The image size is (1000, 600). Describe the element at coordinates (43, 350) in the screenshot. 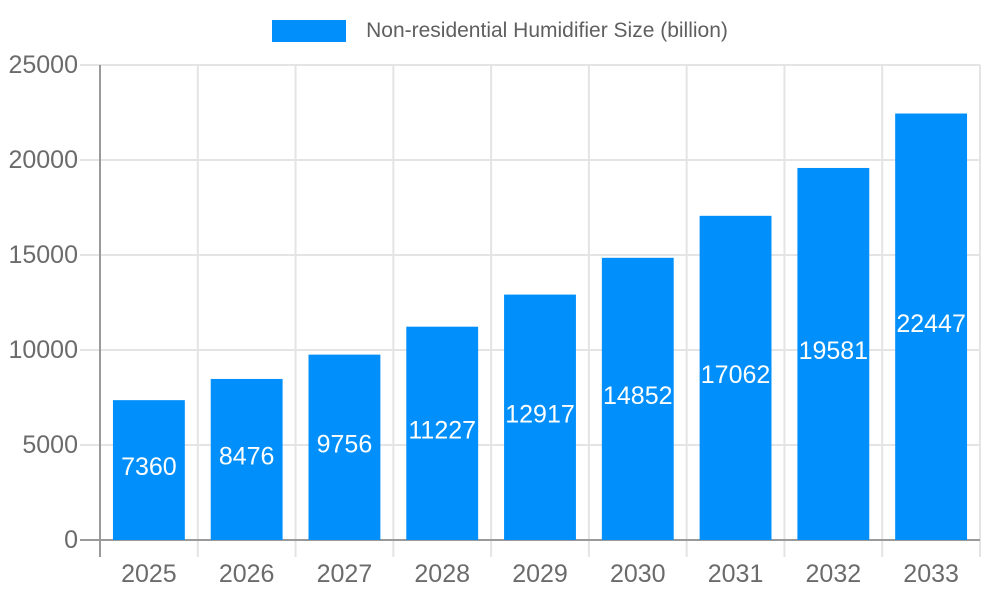

I see `y-tick-label: 10000` at that location.